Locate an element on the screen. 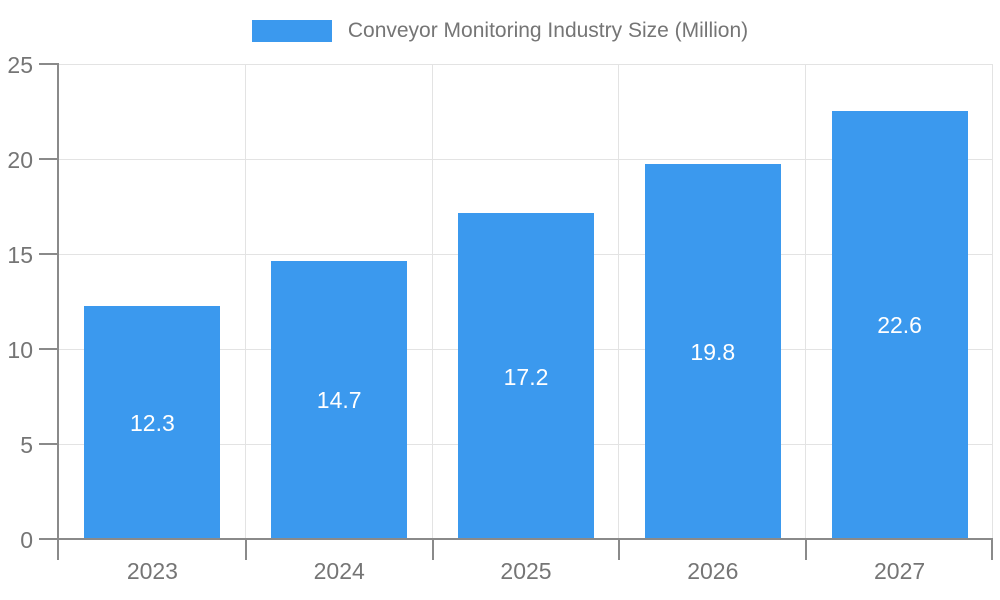 The width and height of the screenshot is (1000, 600). bar-value-label: 22.6 is located at coordinates (899, 325).